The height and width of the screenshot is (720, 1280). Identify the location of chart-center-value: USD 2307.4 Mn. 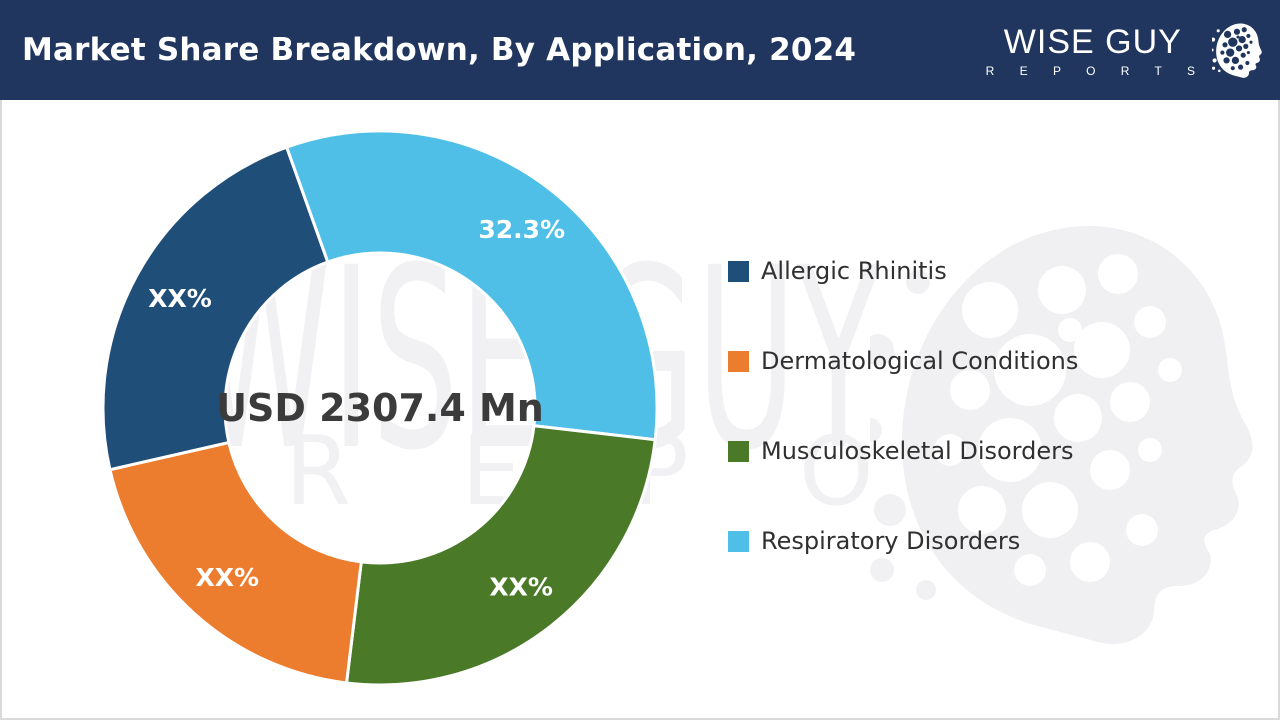
(380, 408).